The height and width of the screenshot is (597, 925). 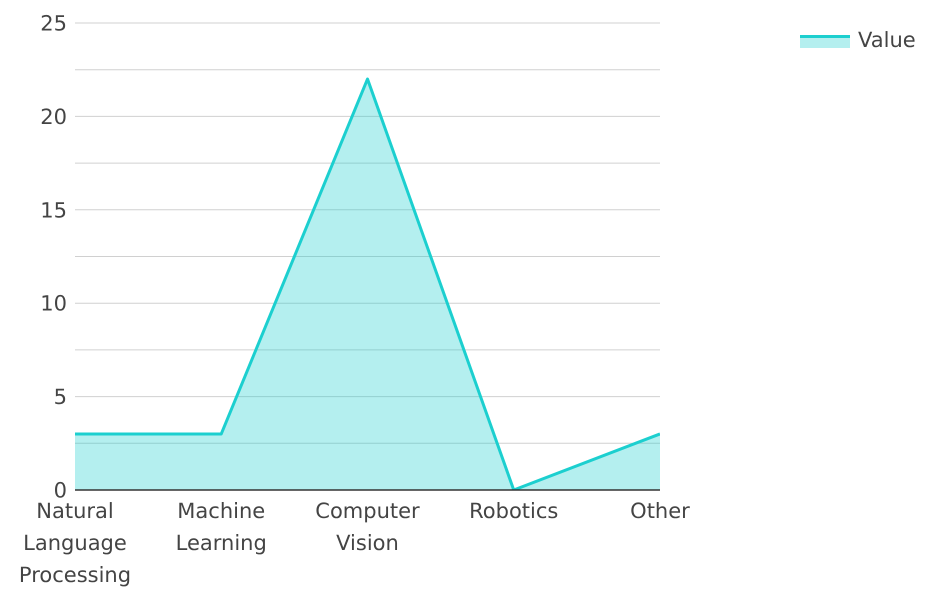 What do you see at coordinates (367, 527) in the screenshot?
I see `x-tick-label: Computer Vision` at bounding box center [367, 527].